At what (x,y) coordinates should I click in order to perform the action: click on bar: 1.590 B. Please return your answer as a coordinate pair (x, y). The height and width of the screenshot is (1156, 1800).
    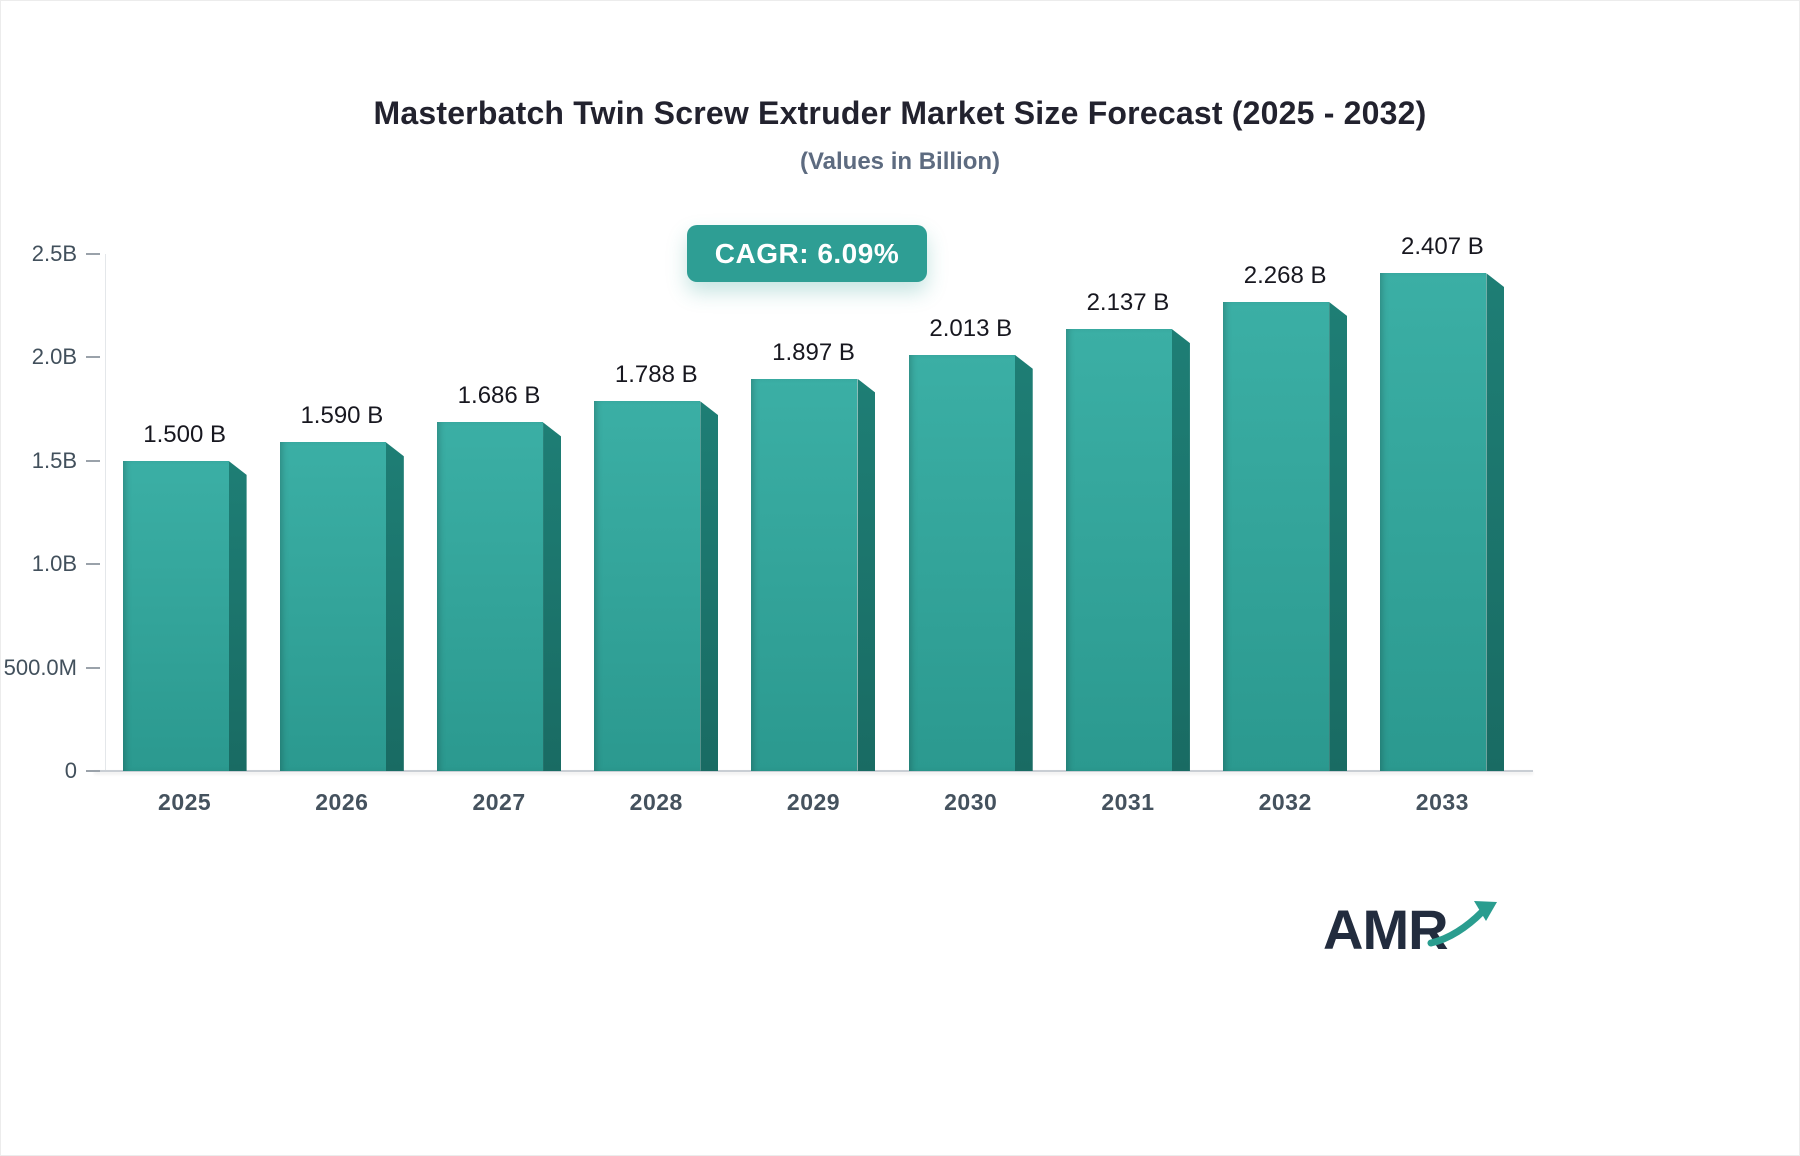
    Looking at the image, I should click on (341, 586).